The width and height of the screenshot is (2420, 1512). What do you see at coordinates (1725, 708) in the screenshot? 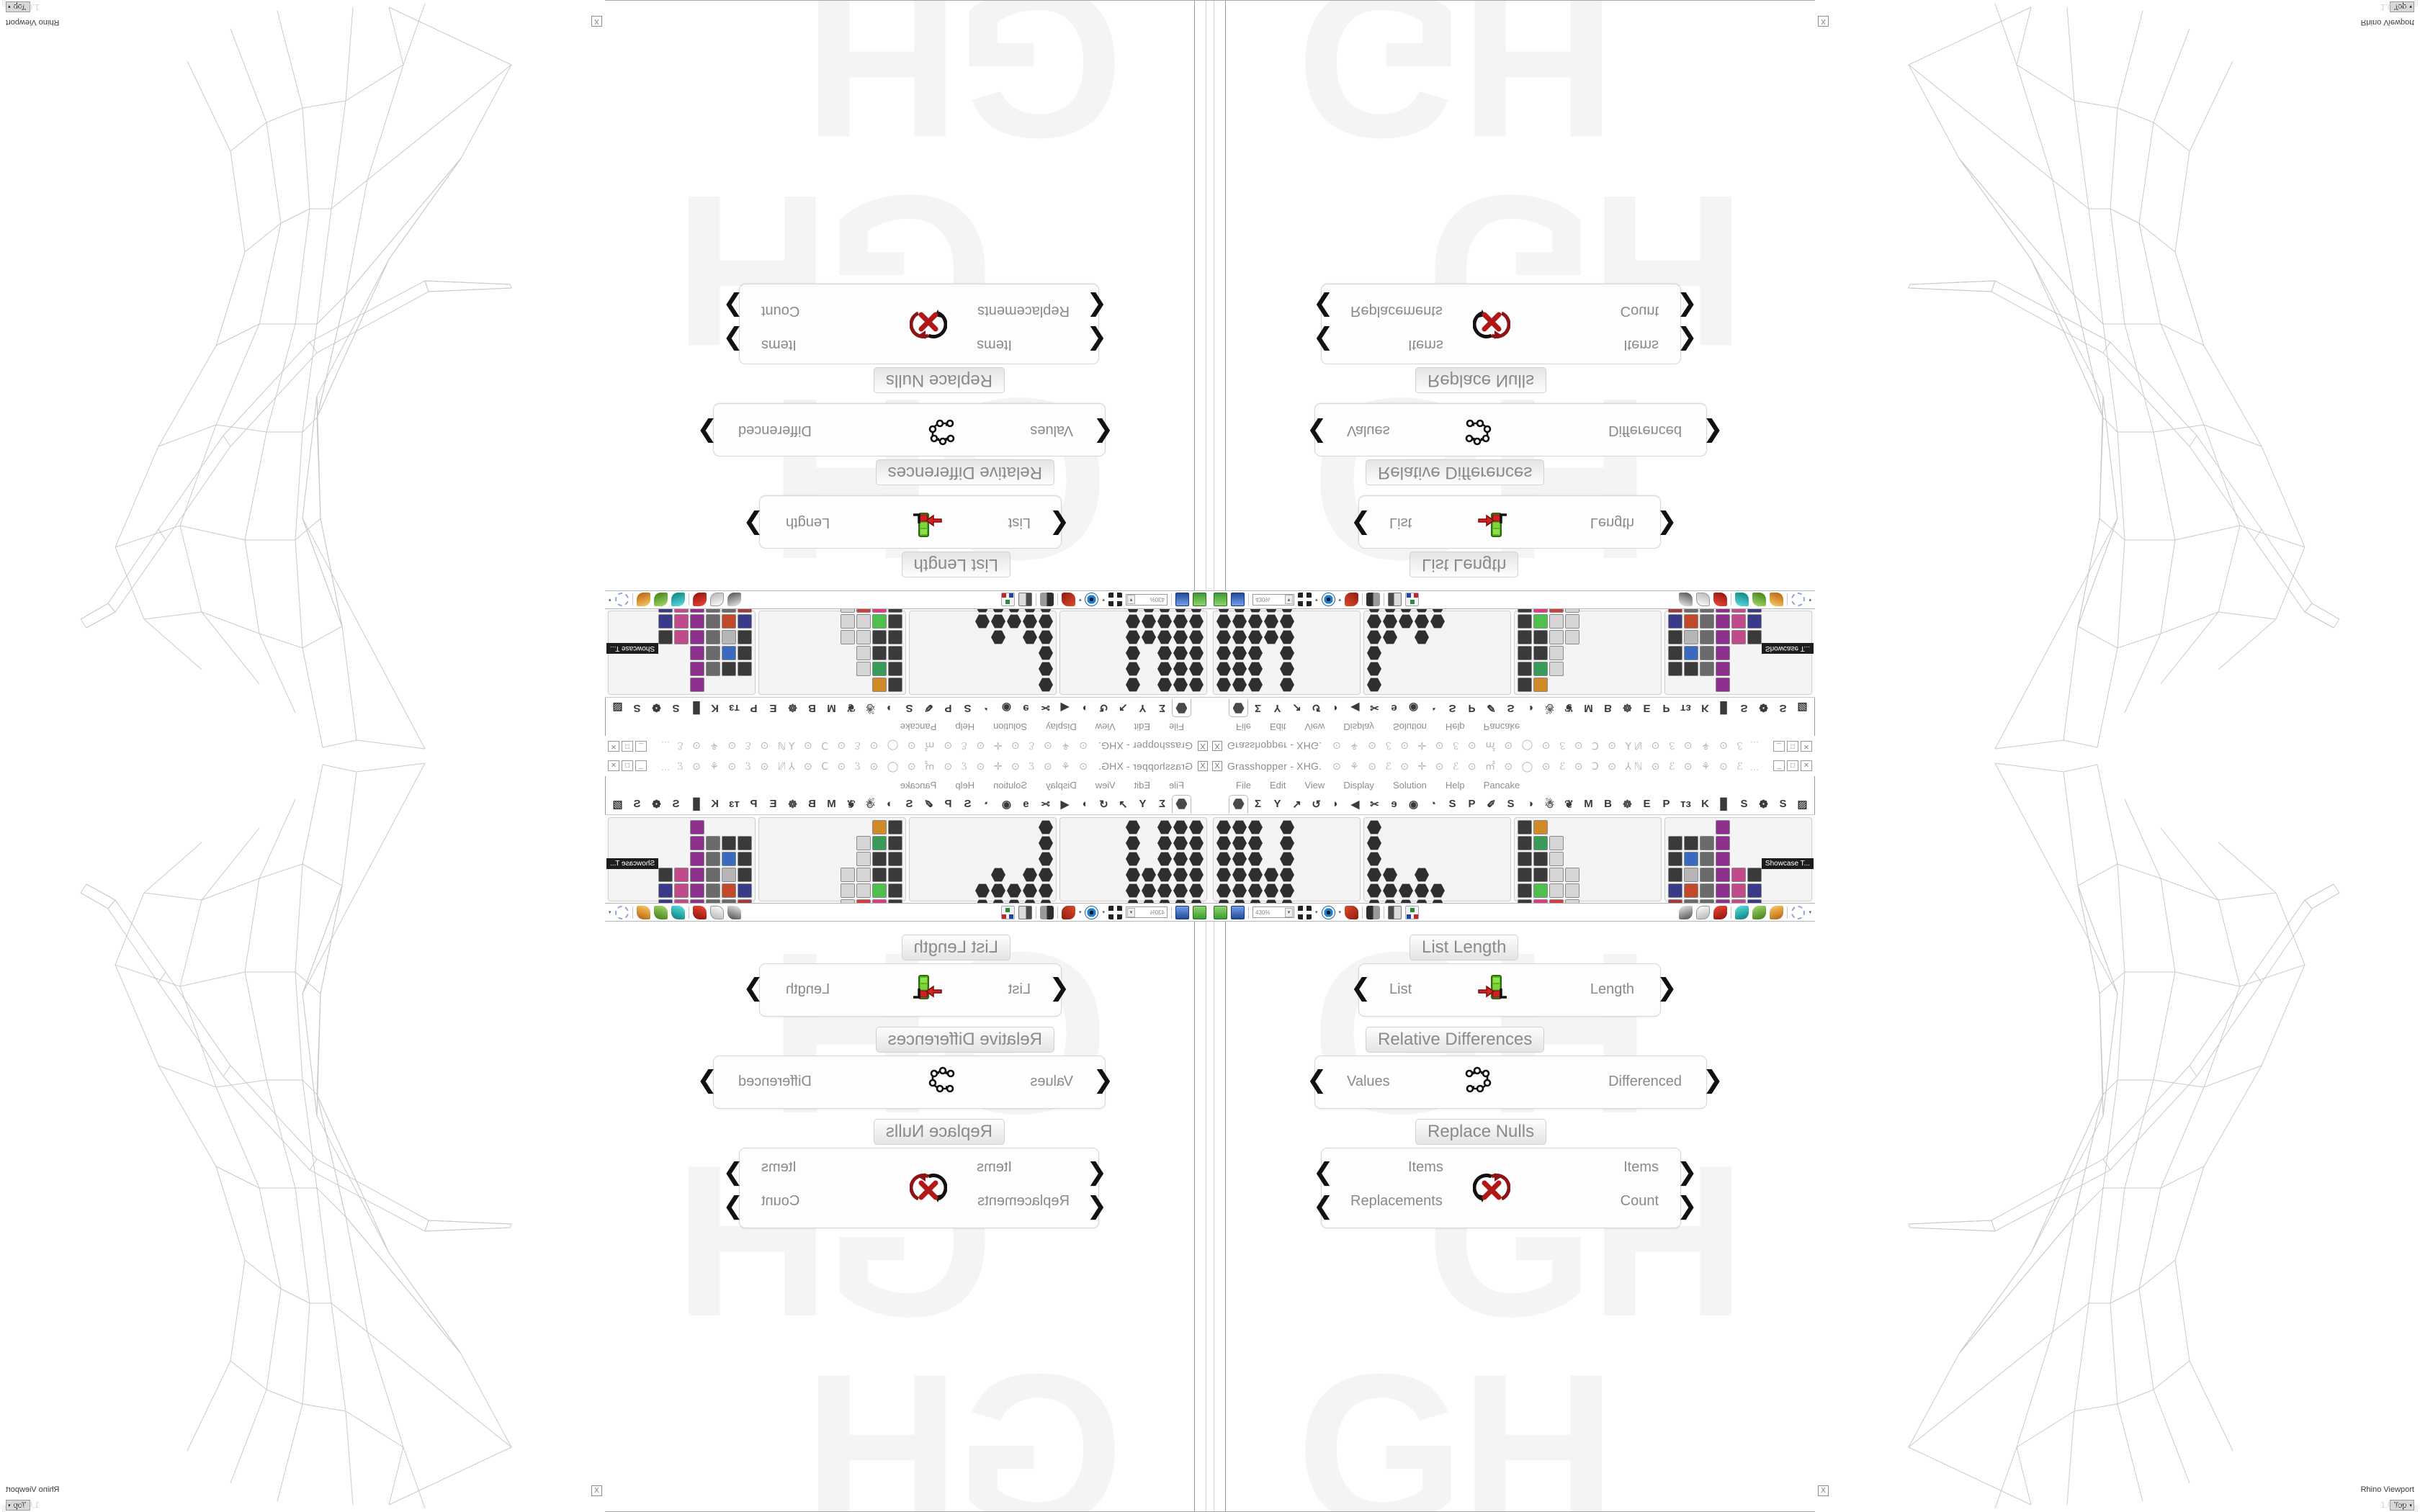
I see `blue-plugin-tab: ▊` at bounding box center [1725, 708].